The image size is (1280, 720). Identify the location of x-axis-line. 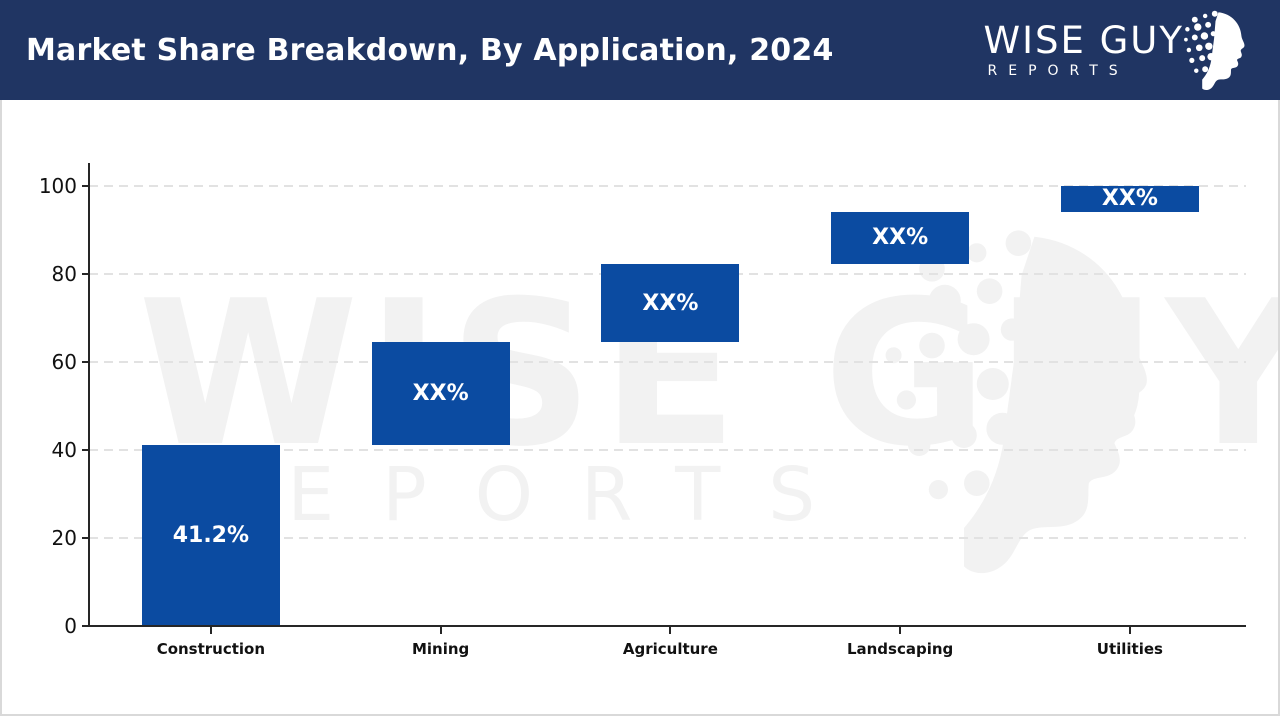
(667, 626).